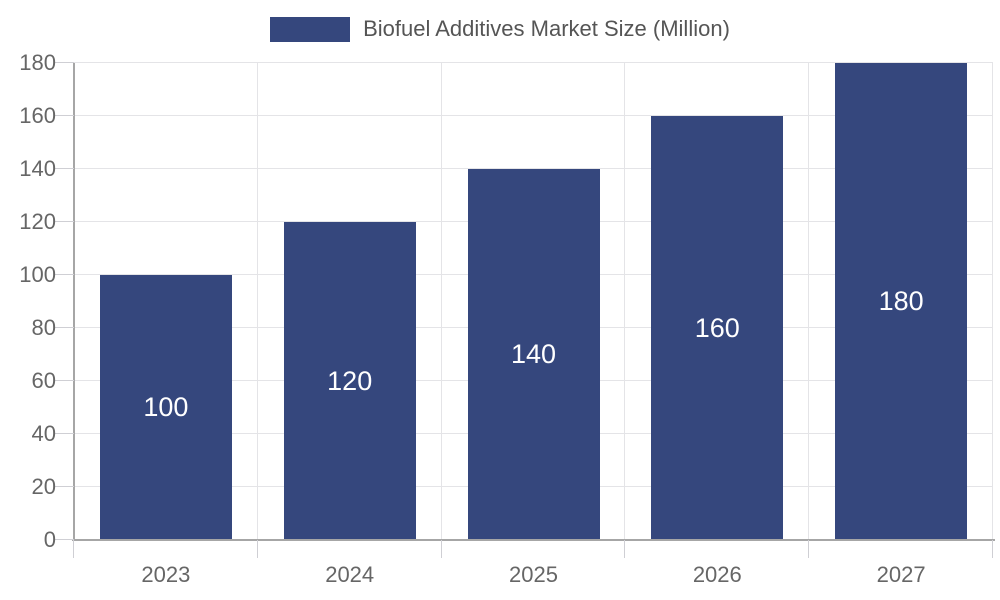 This screenshot has width=1000, height=600. I want to click on y-tick-label-100: 100, so click(37, 274).